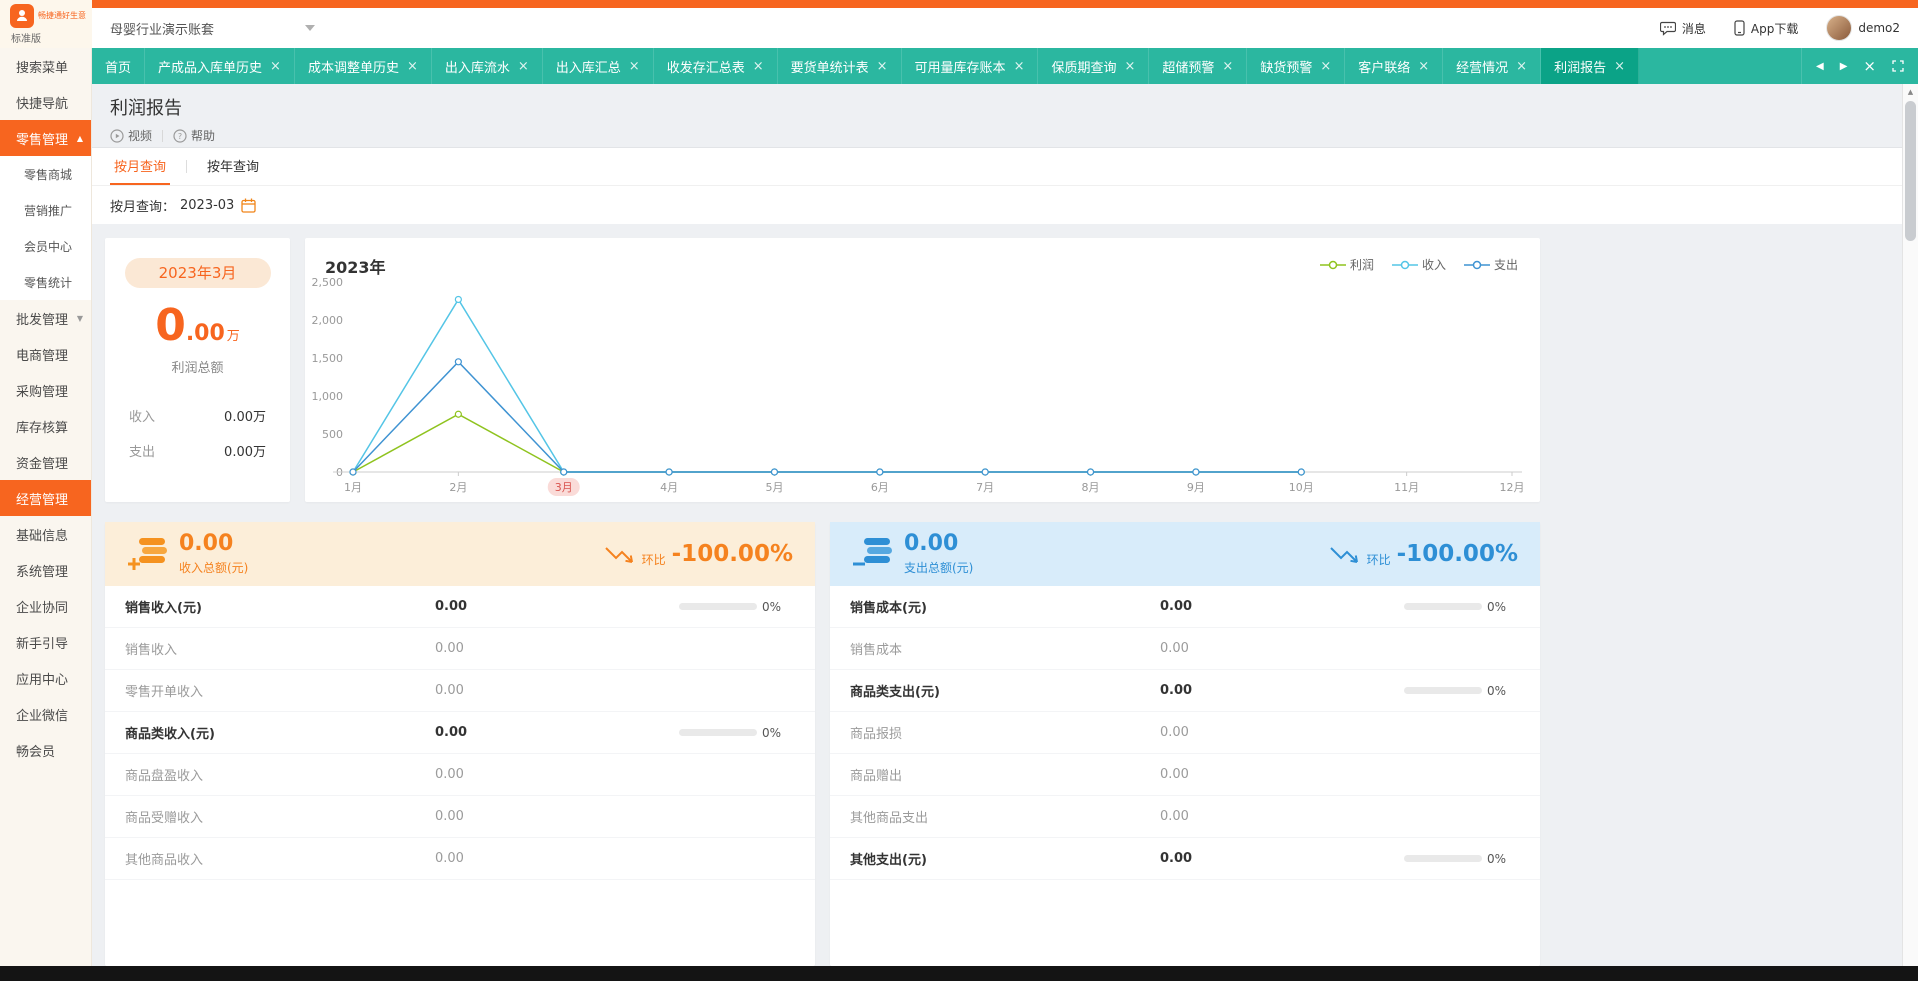 This screenshot has width=1918, height=981. What do you see at coordinates (1091, 487) in the screenshot?
I see `svg-text: 8月` at bounding box center [1091, 487].